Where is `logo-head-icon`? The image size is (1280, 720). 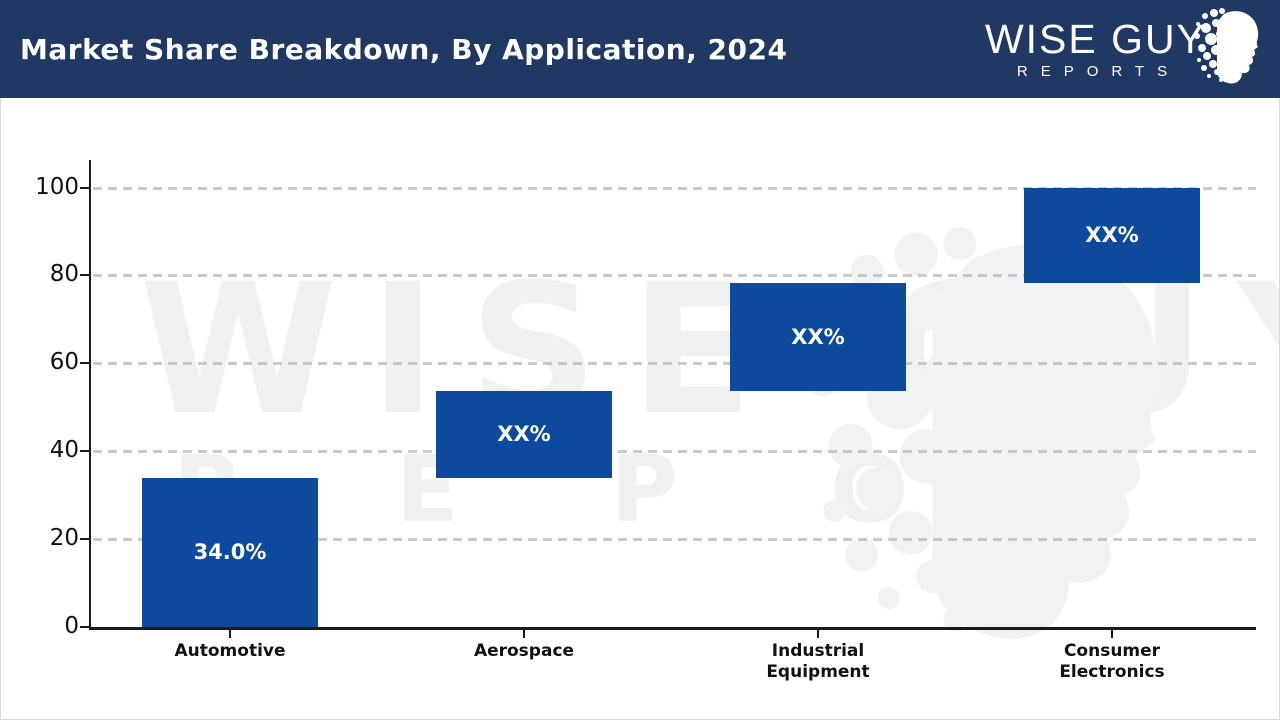 logo-head-icon is located at coordinates (1226, 46).